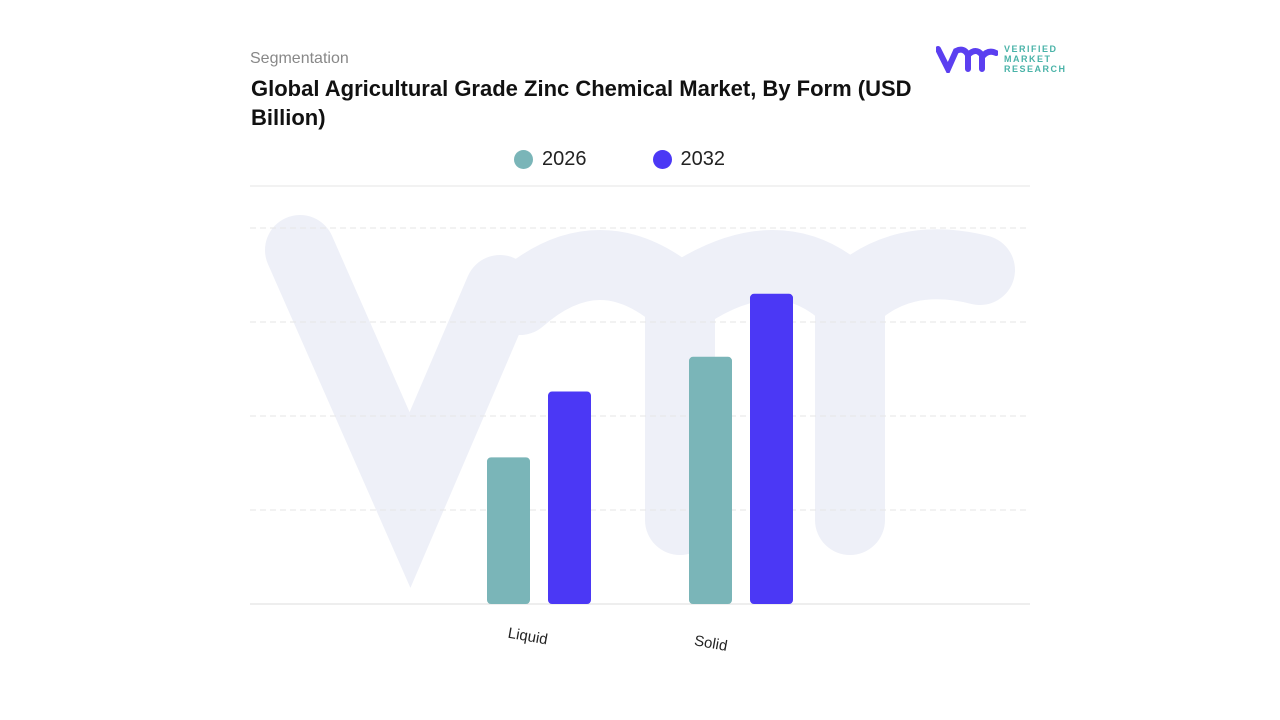 Image resolution: width=1280 pixels, height=720 pixels. Describe the element at coordinates (523, 159) in the screenshot. I see `legend-swatch-2026` at that location.